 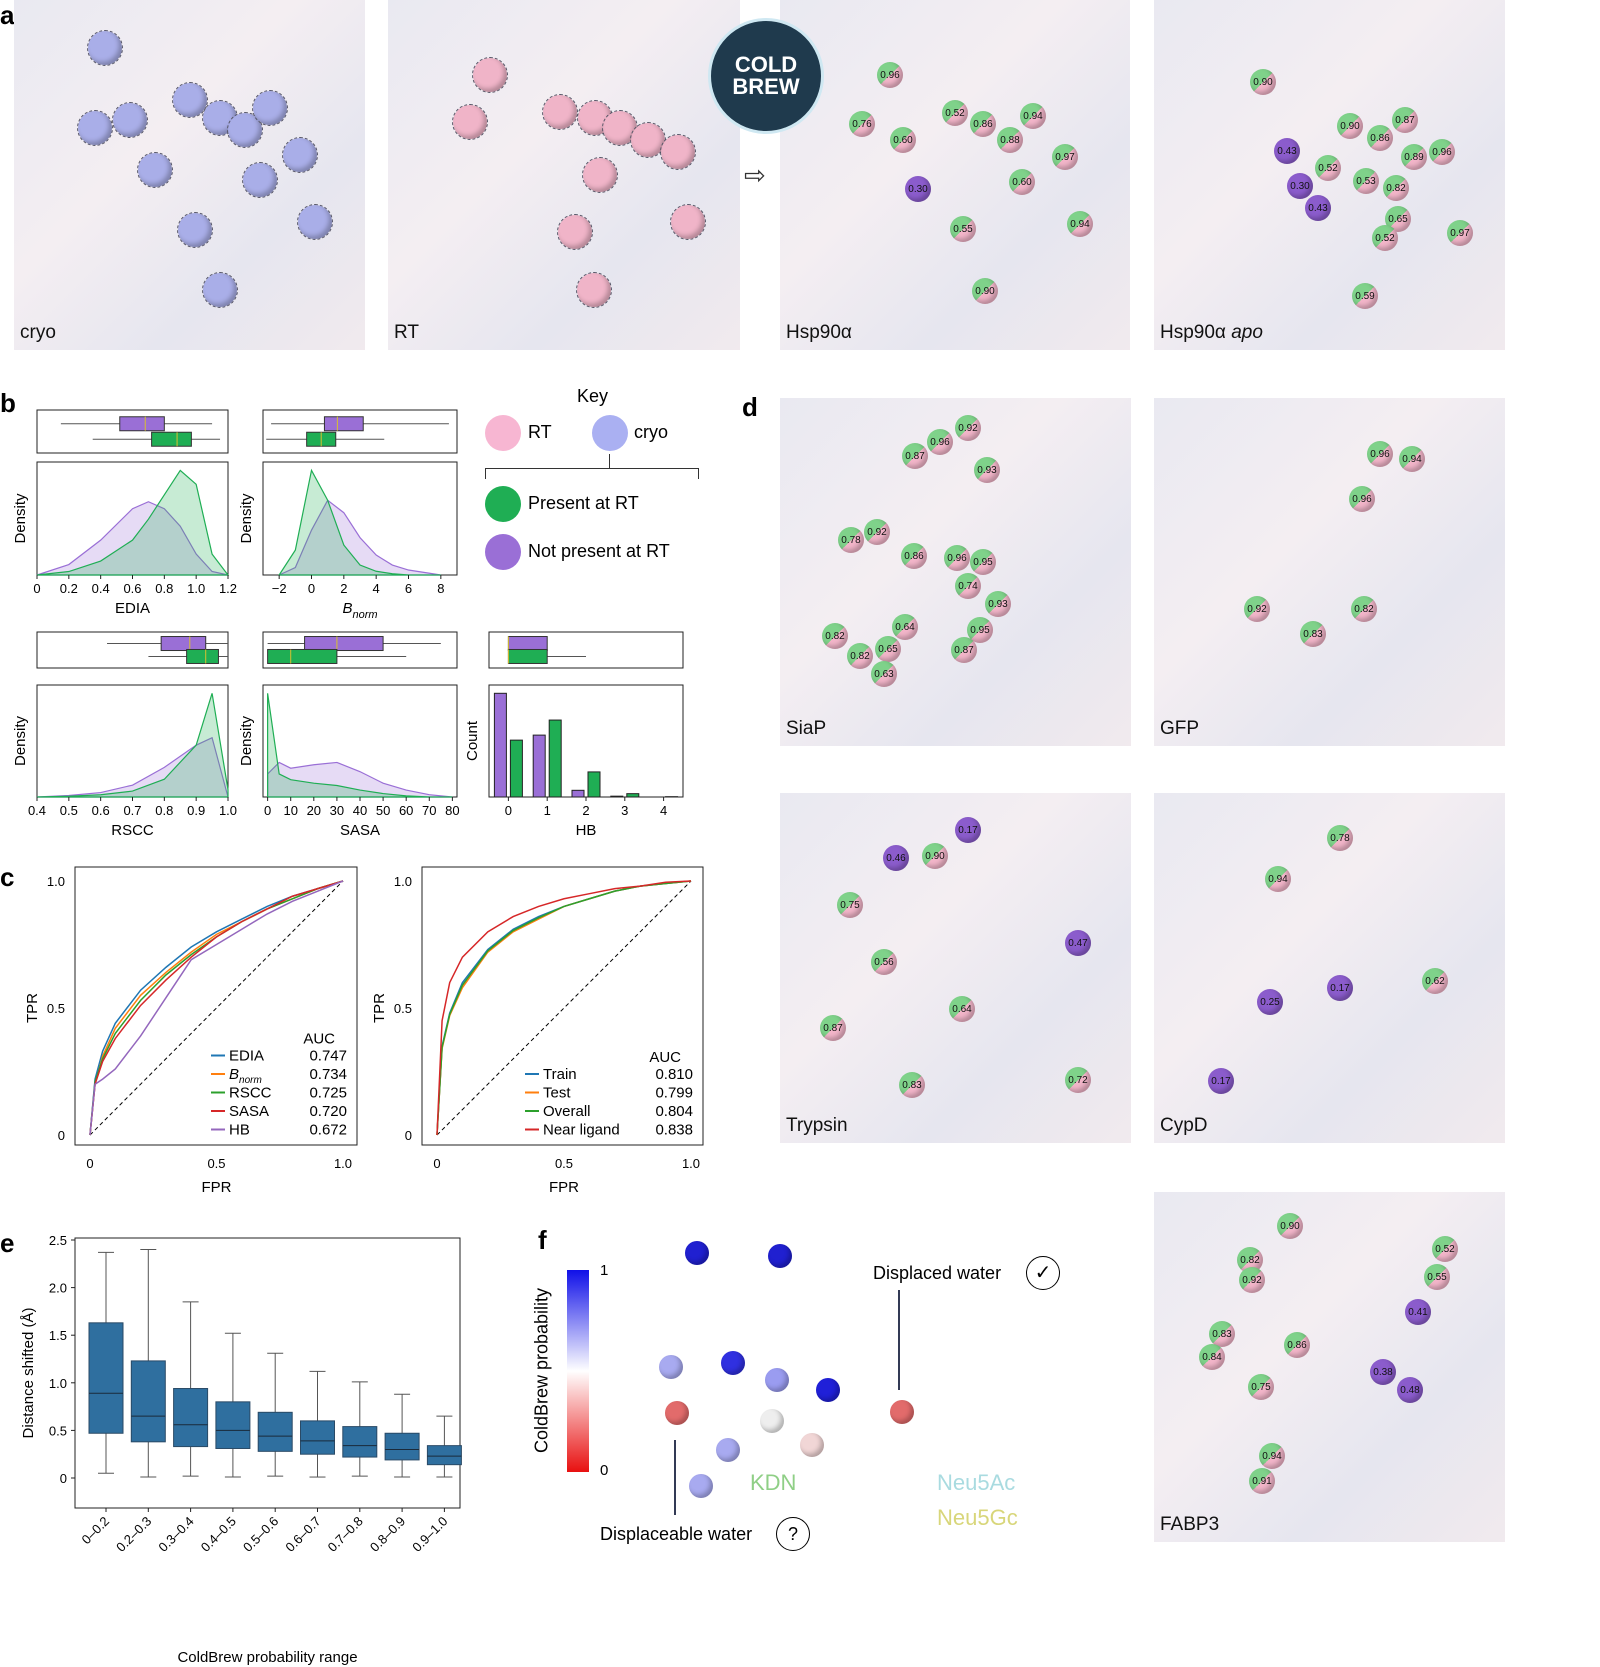 What do you see at coordinates (383, 810) in the screenshot?
I see `x-tick-label: 50` at bounding box center [383, 810].